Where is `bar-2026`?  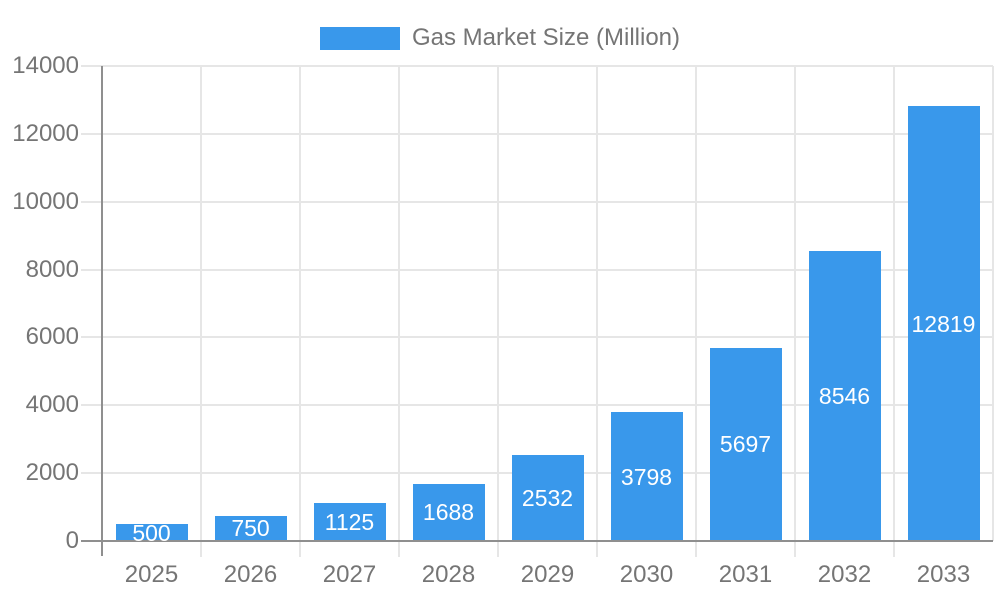
bar-2026 is located at coordinates (251, 528).